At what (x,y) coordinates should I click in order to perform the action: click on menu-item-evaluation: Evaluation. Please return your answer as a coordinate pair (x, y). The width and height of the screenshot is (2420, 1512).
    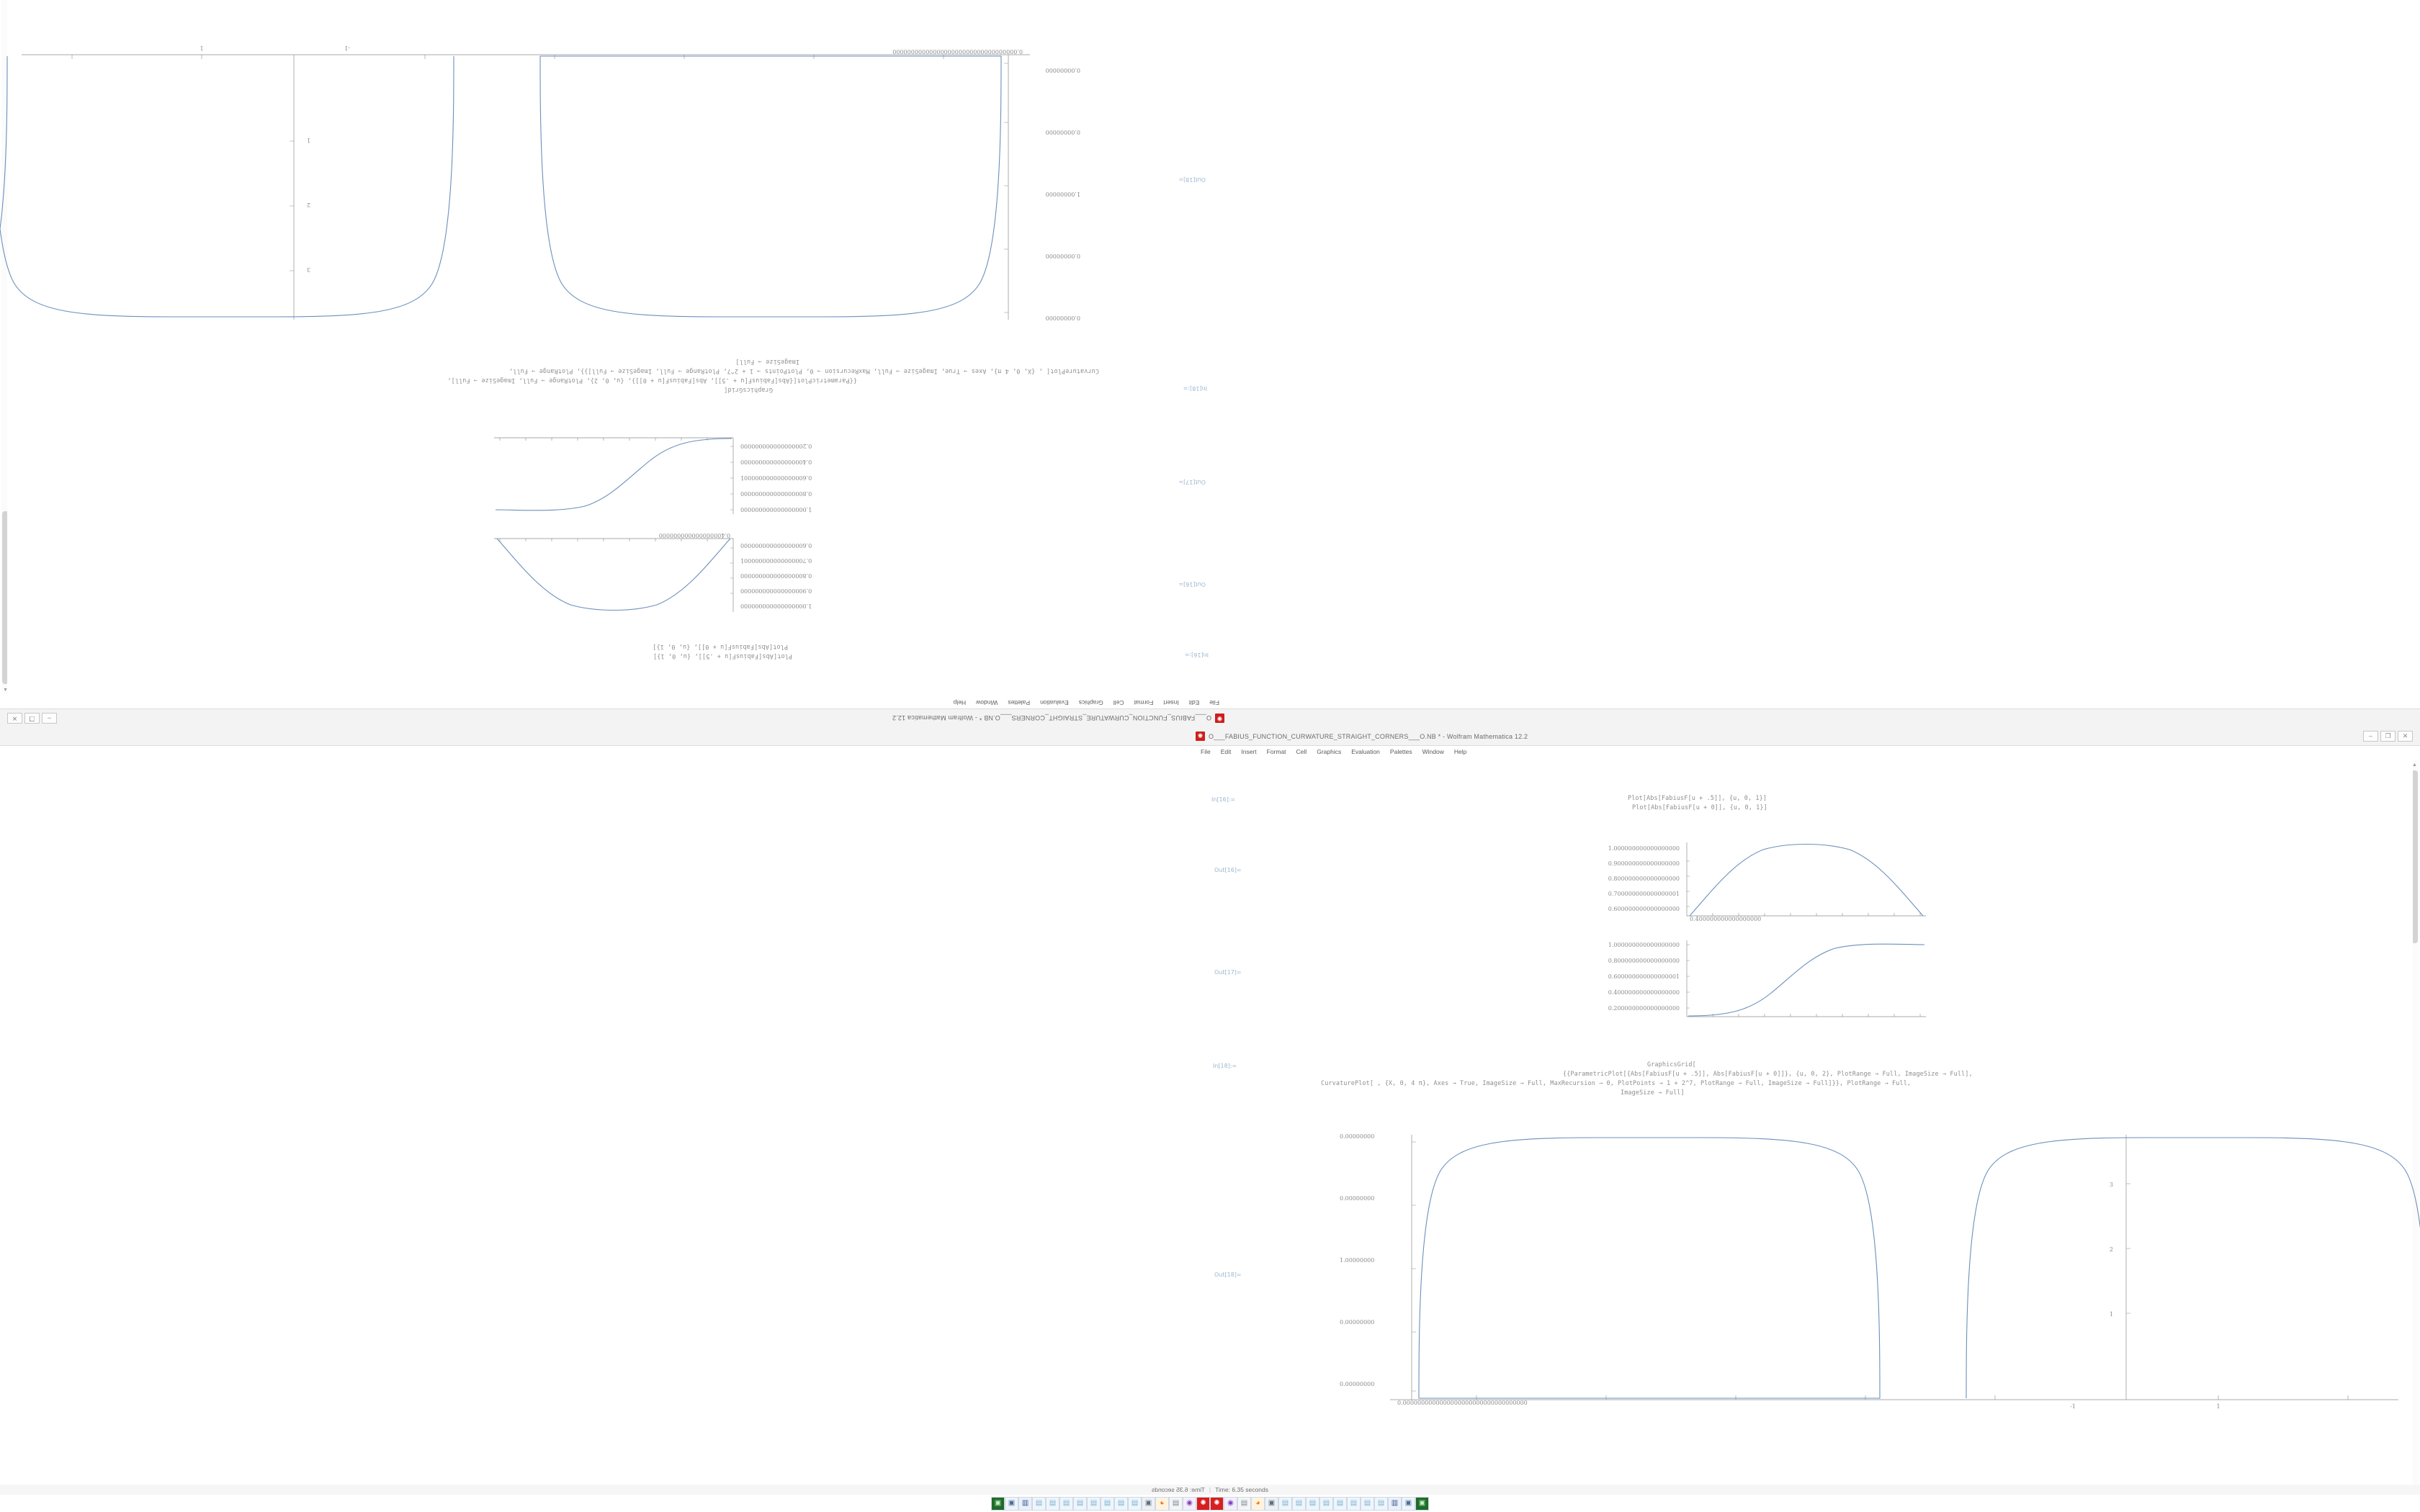
    Looking at the image, I should click on (1365, 751).